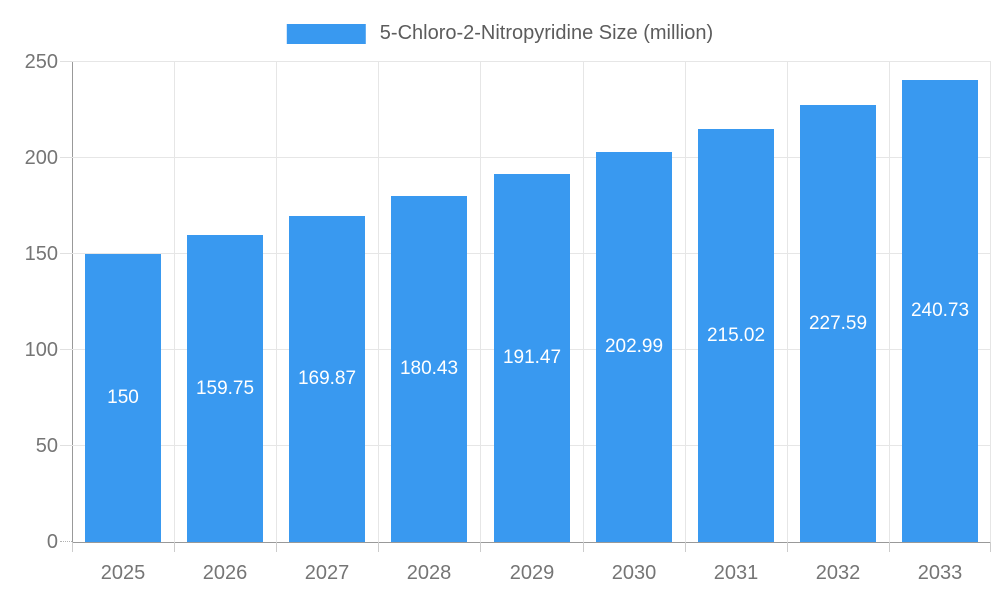  I want to click on y-tick-label-50: 50, so click(46, 446).